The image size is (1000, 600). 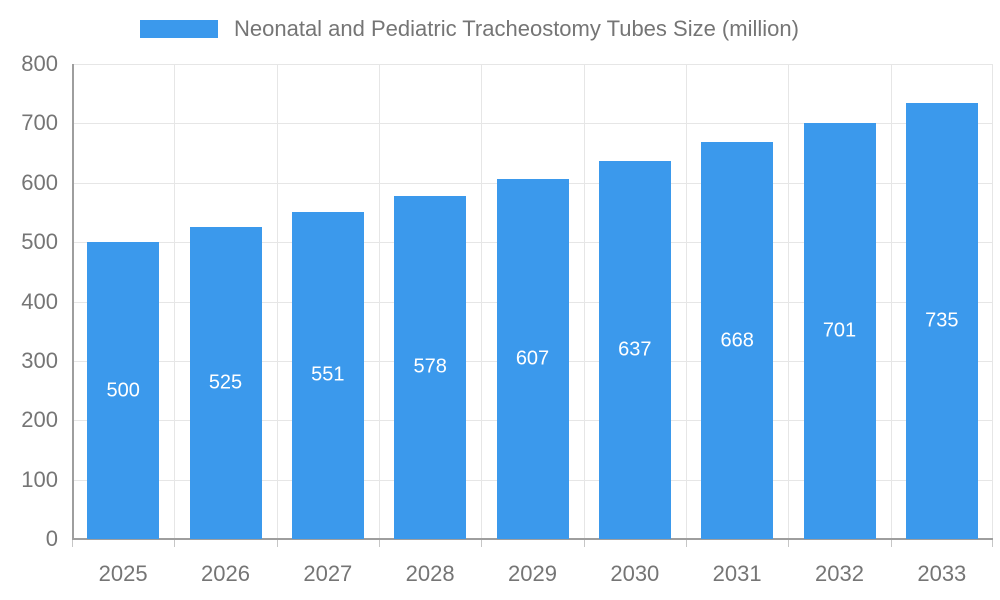 I want to click on y-tick-label: 700, so click(x=39, y=123).